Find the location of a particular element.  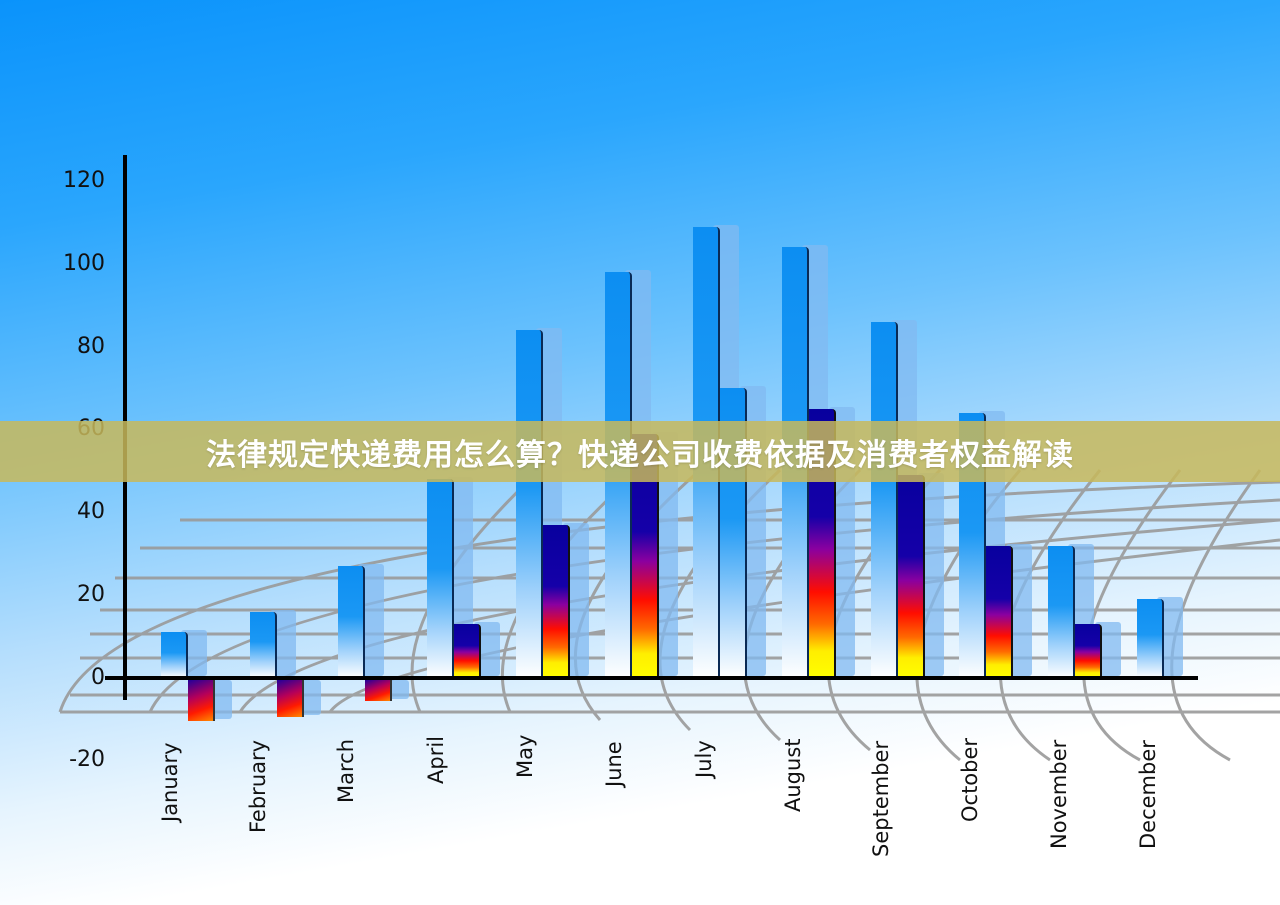

x-tick-label-april: April is located at coordinates (436, 760).